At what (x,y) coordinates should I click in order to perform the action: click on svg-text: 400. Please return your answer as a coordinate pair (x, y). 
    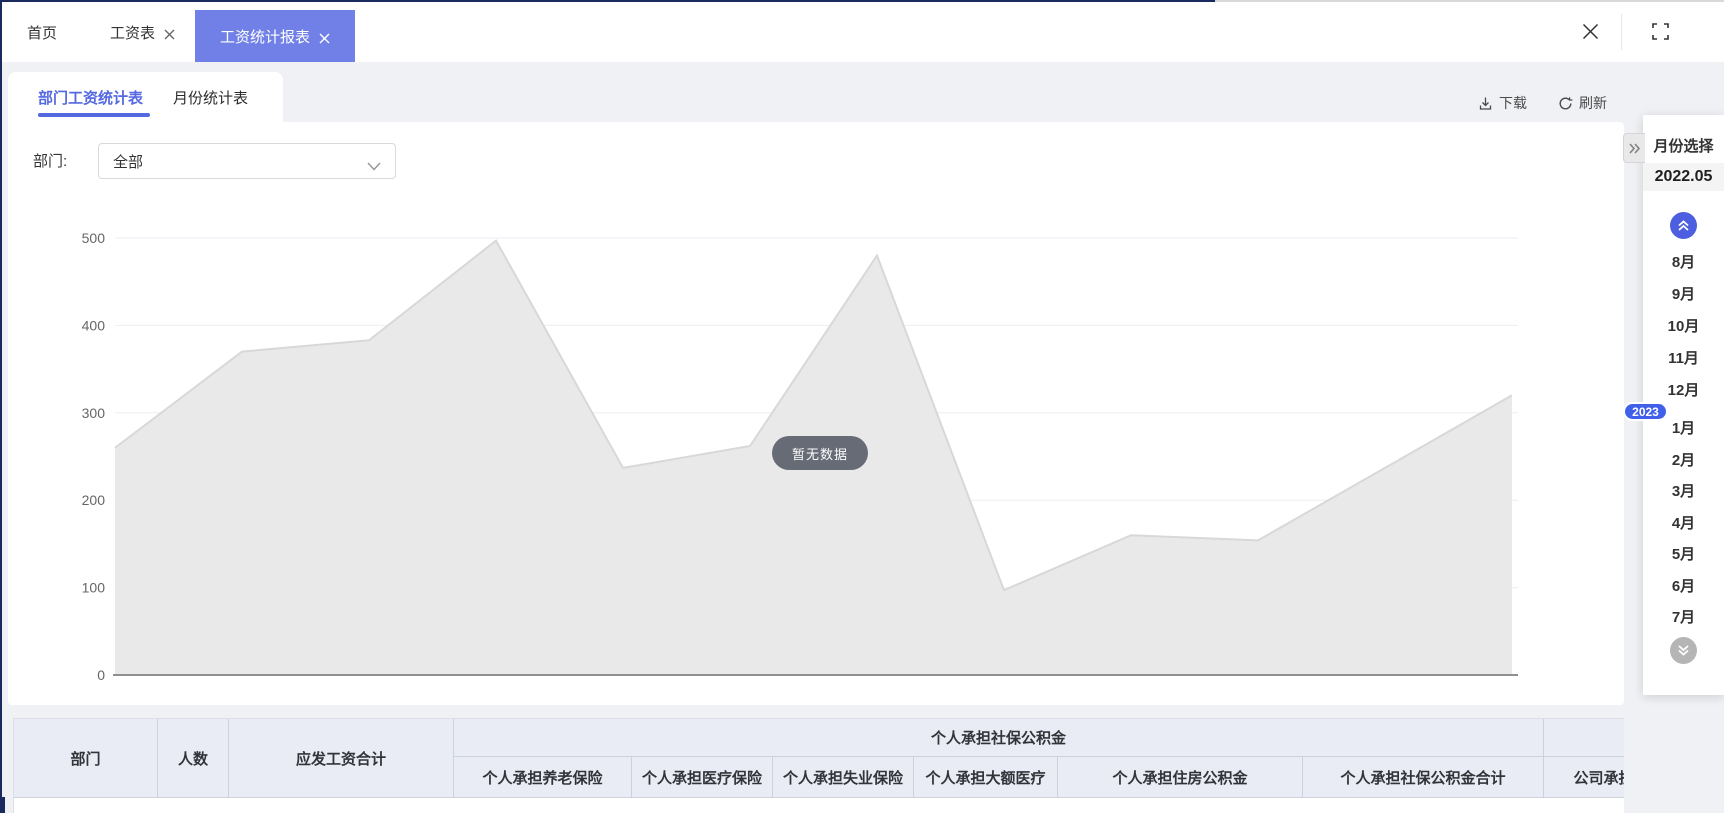
    Looking at the image, I should click on (94, 325).